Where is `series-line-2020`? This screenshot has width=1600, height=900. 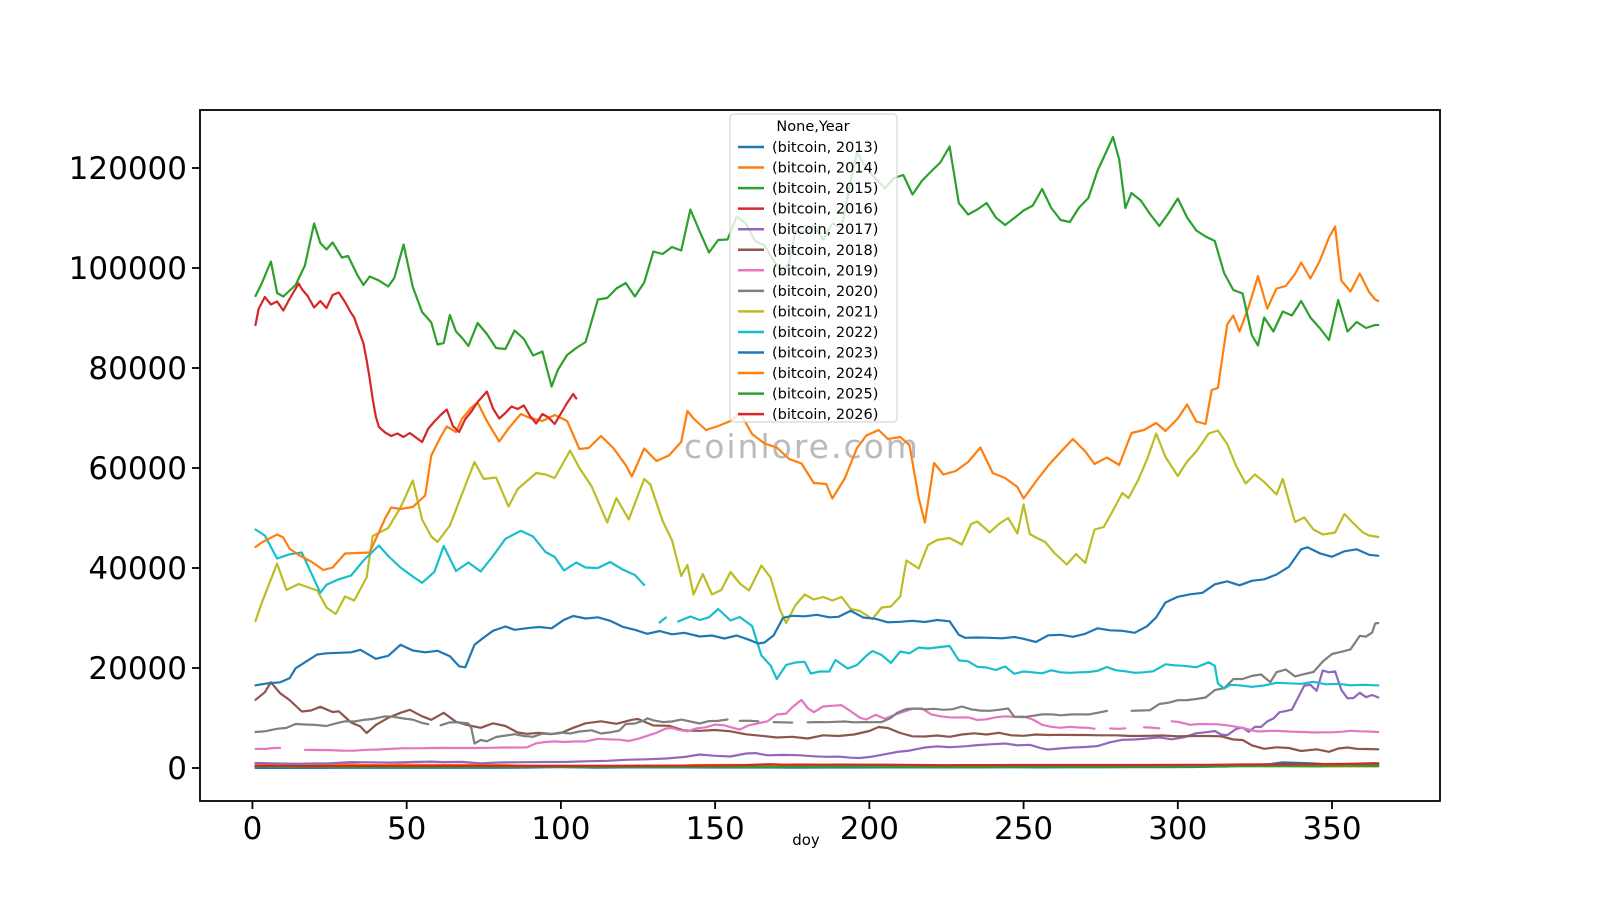
series-line-2020 is located at coordinates (817, 683).